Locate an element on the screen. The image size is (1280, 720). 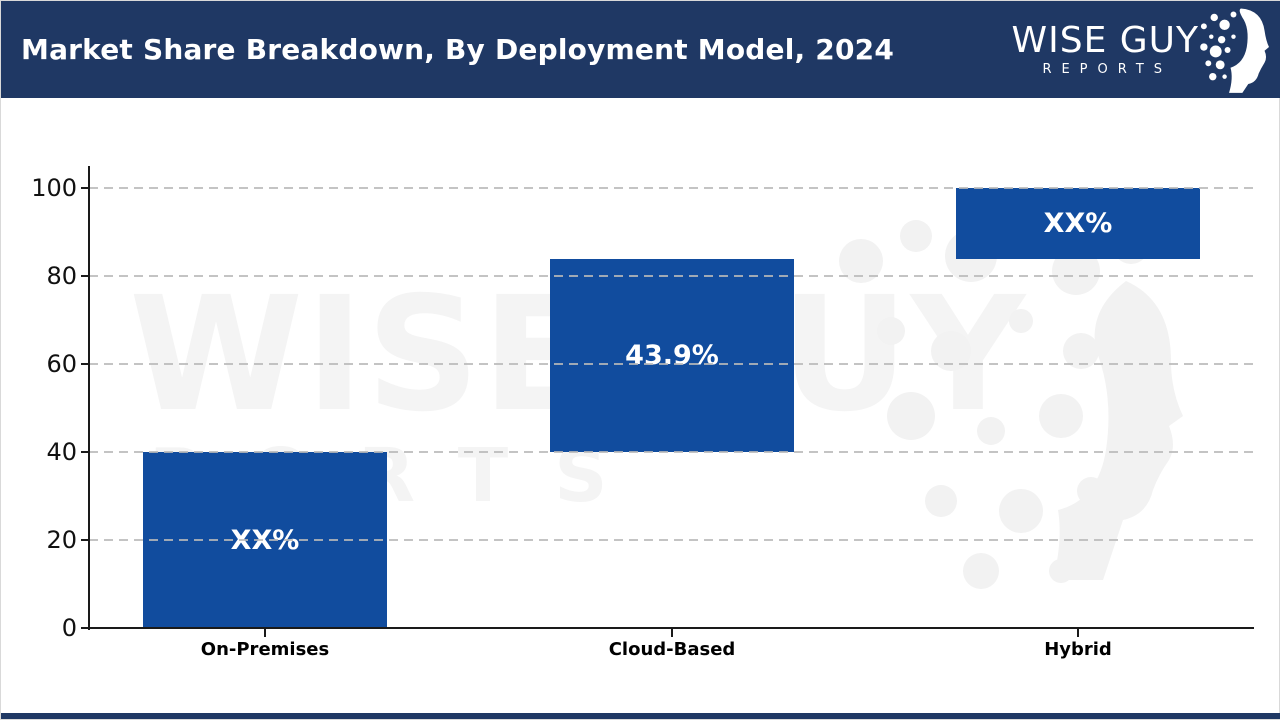
footer-bar is located at coordinates (640, 716).